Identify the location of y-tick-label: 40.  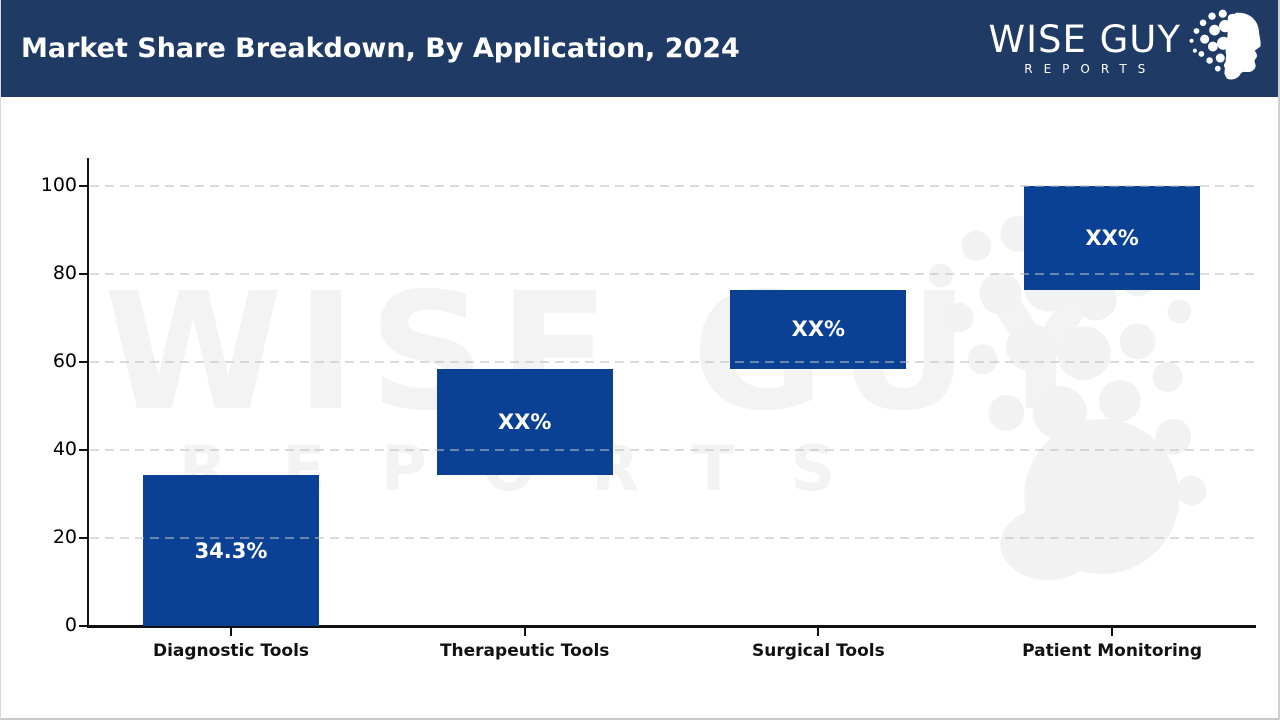
(64, 449).